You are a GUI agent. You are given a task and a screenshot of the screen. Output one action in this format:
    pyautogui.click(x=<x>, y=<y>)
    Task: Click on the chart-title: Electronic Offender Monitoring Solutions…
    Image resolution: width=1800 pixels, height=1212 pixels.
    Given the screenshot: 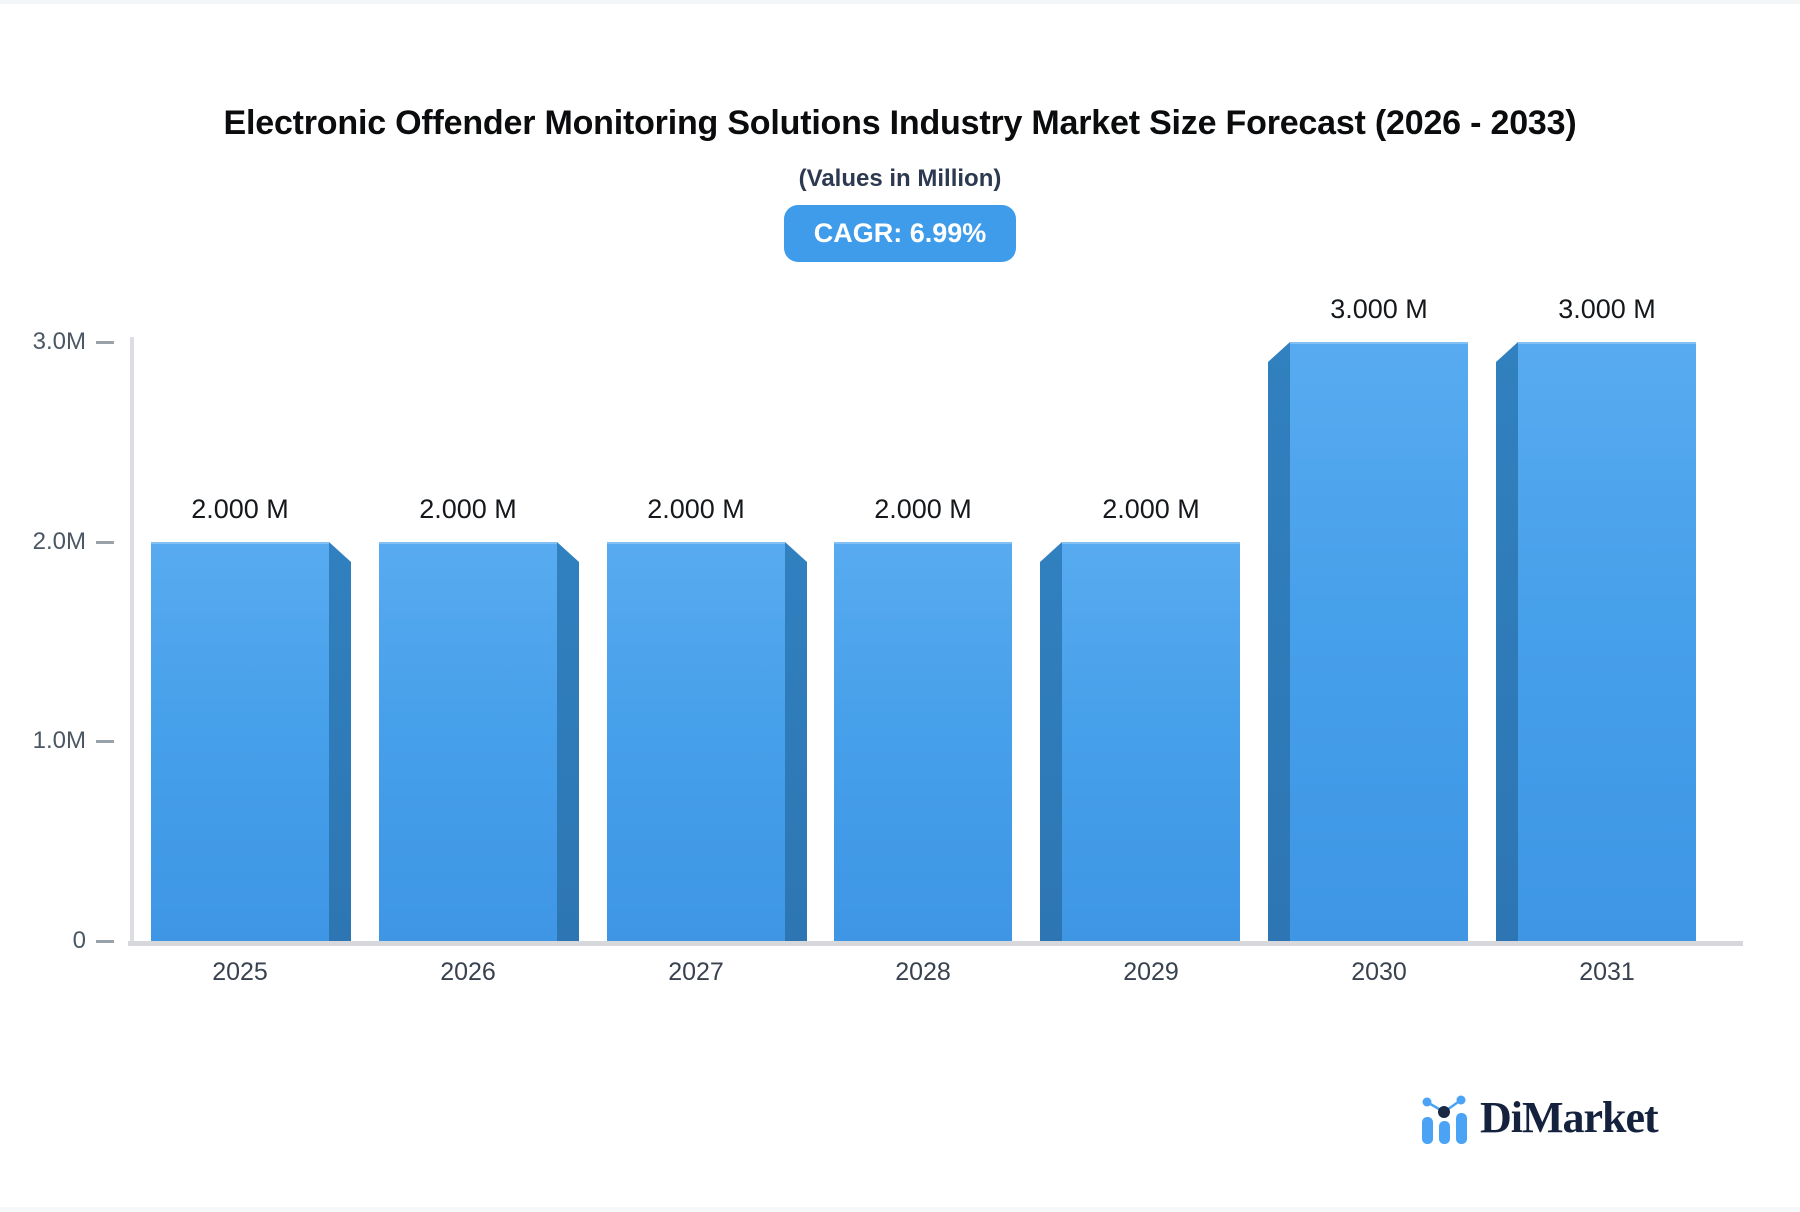 What is the action you would take?
    pyautogui.click(x=900, y=123)
    